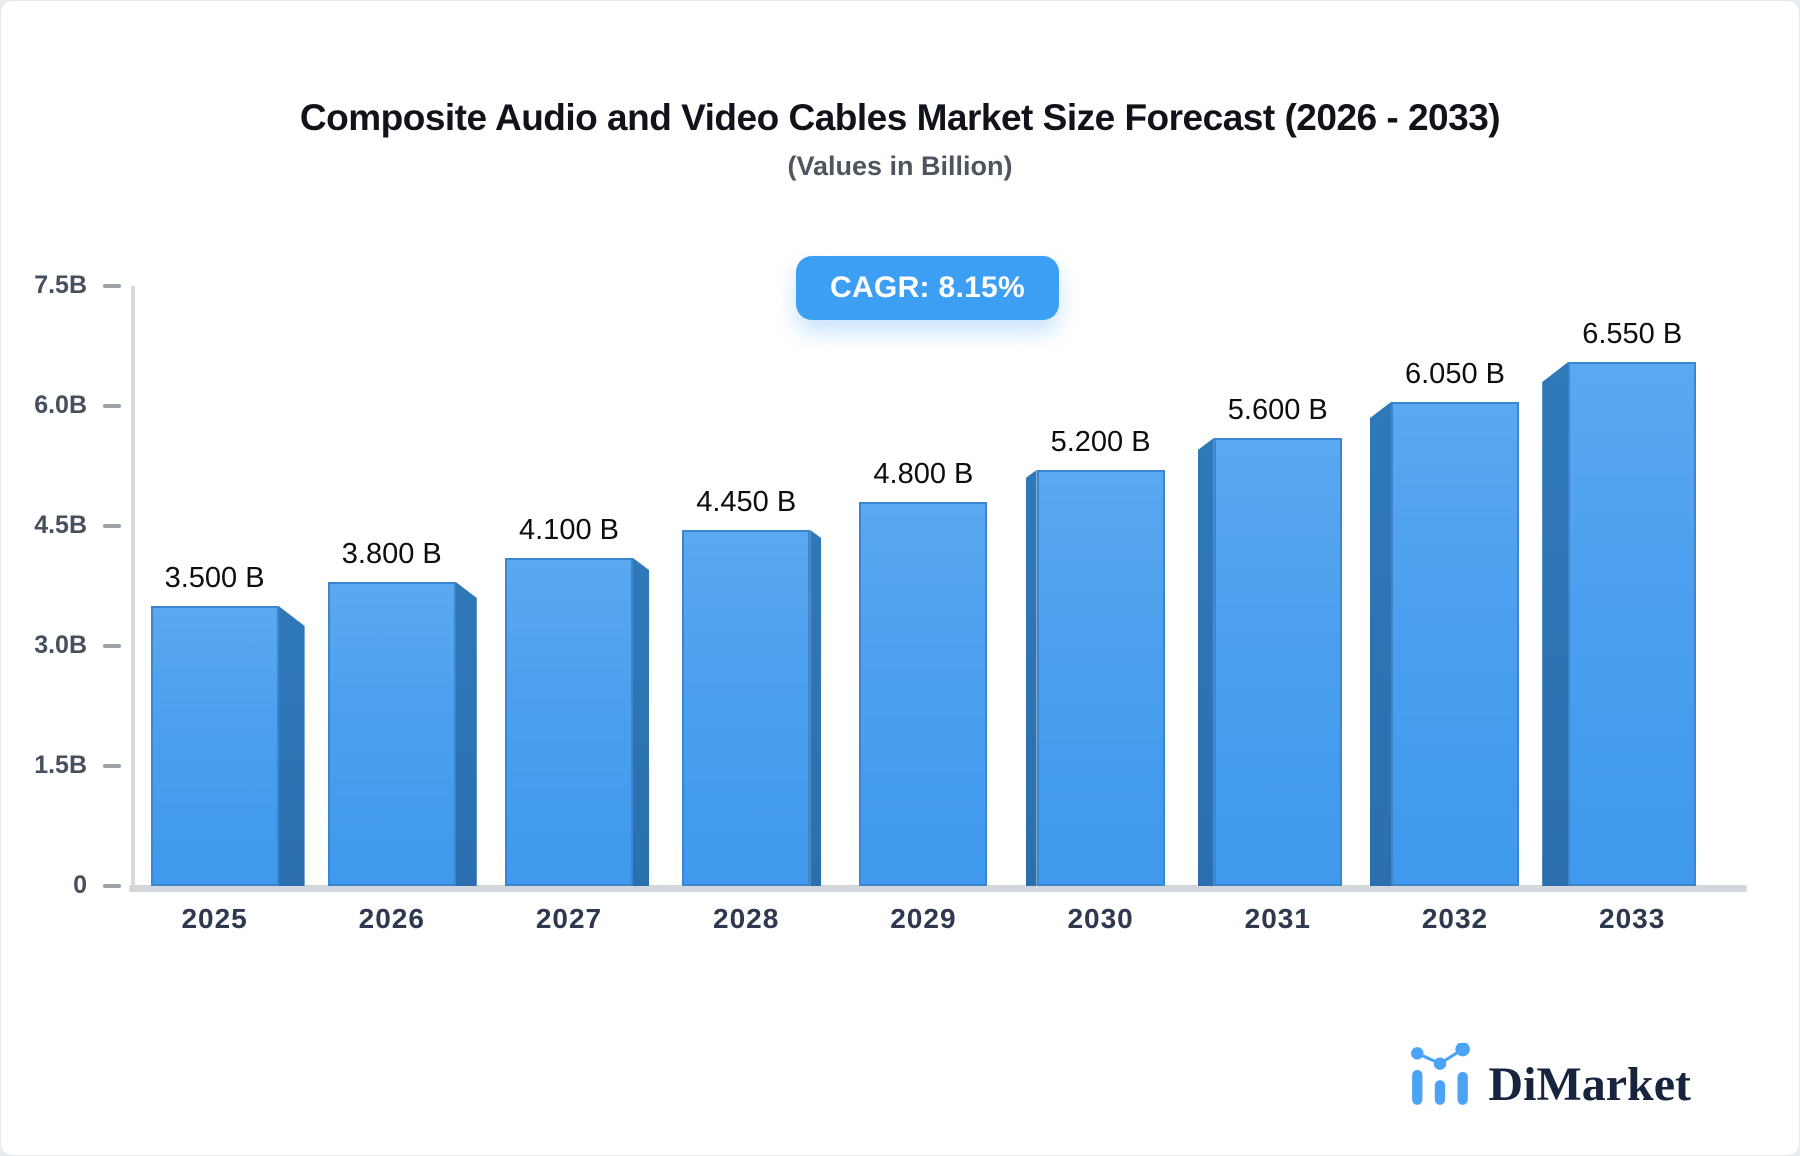 The width and height of the screenshot is (1800, 1156). I want to click on bar-2026, so click(391, 734).